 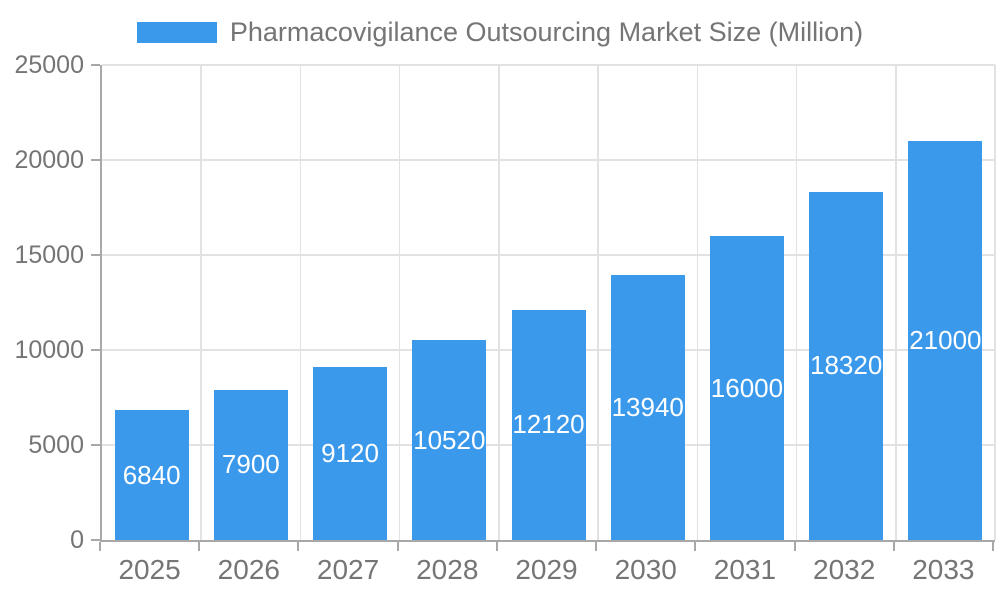 I want to click on y-tick-label: 10000, so click(x=49, y=350).